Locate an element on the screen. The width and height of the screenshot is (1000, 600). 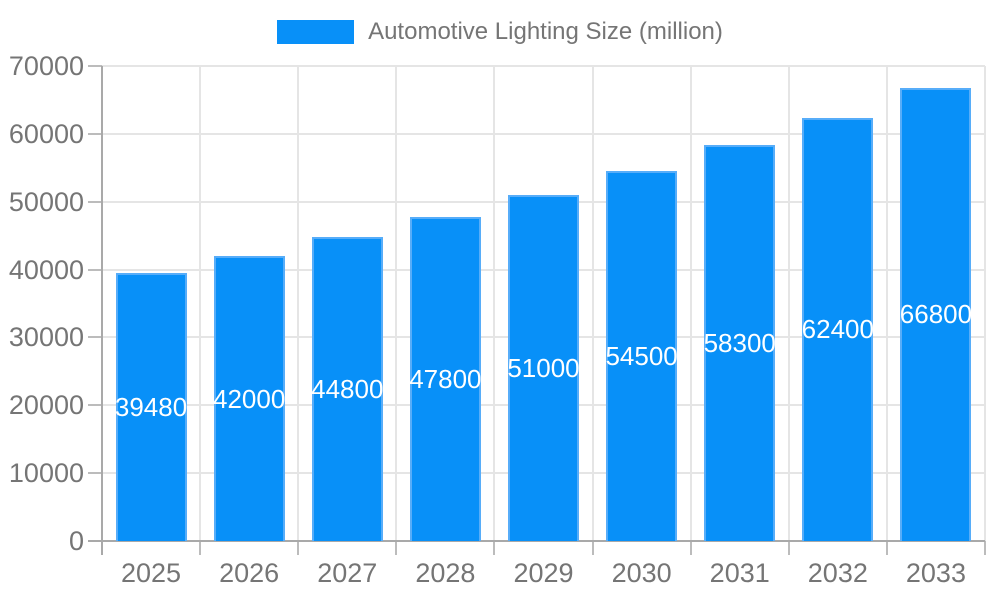
bar-2028 is located at coordinates (445, 378).